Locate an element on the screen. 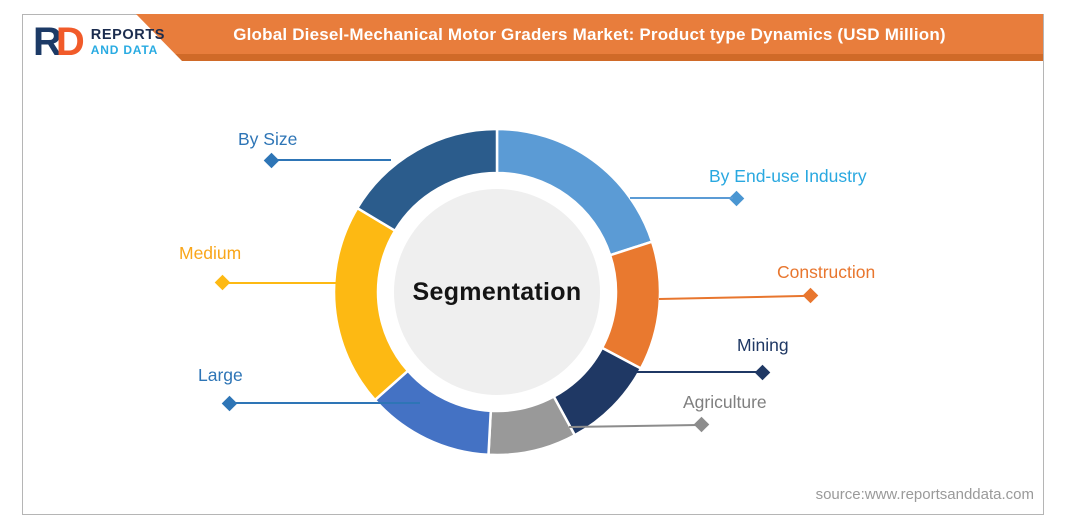  connector-line-by-end-use-industry is located at coordinates (681, 198).